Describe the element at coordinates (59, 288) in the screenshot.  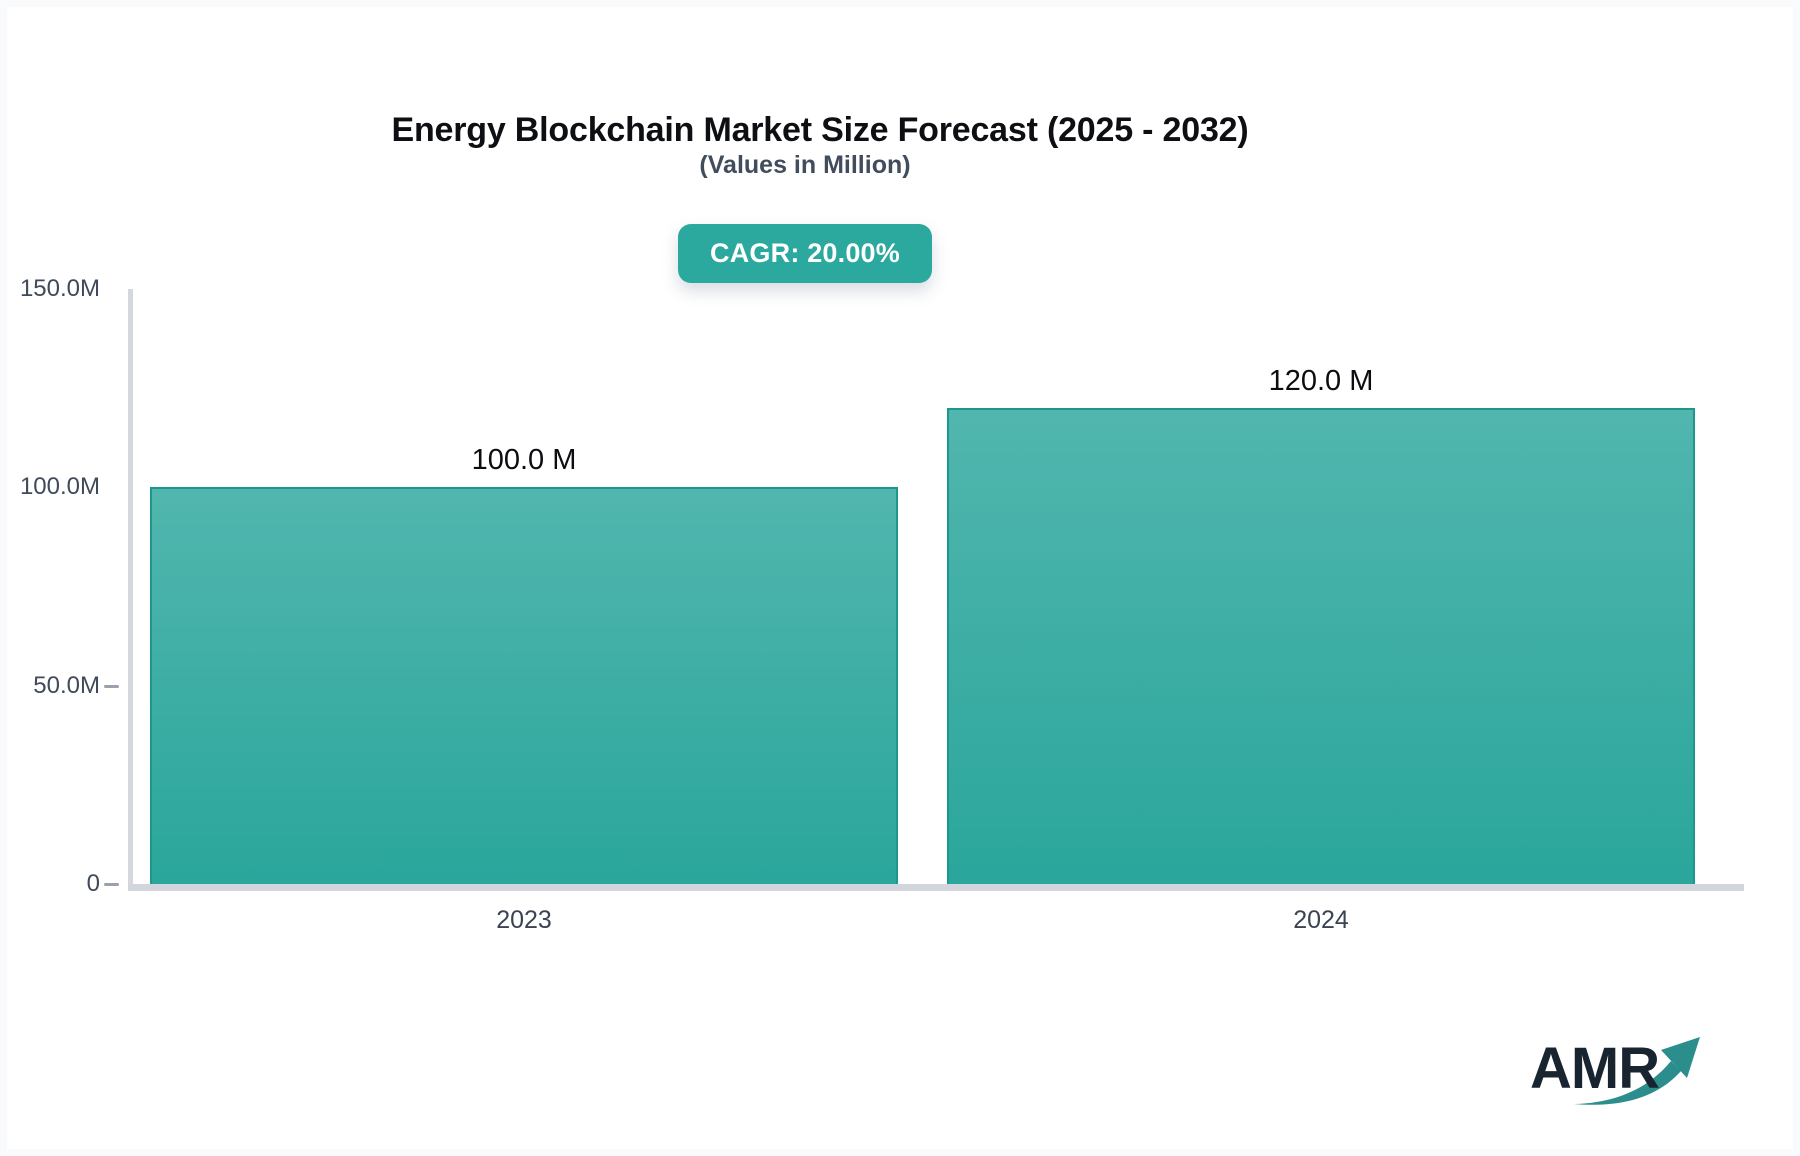
I see `y-tick-label-150.0M: 150.0M` at that location.